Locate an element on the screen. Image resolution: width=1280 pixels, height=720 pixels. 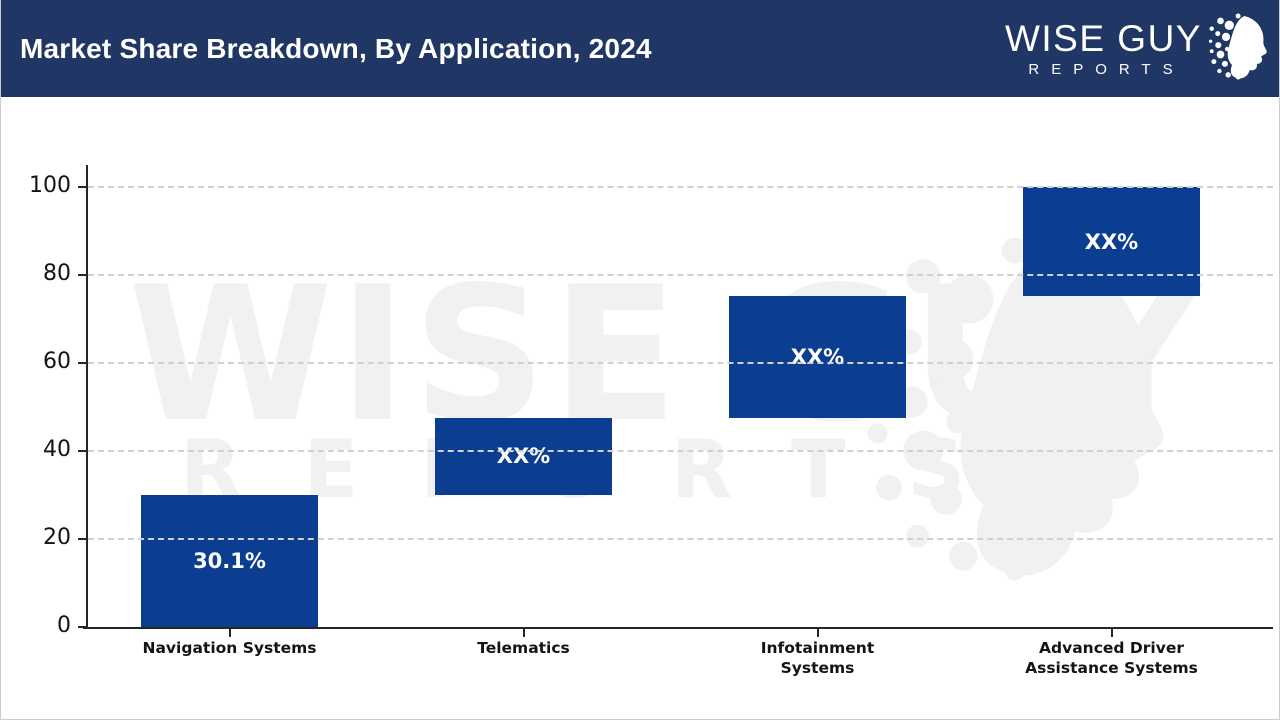
category-label-line: Systems is located at coordinates (817, 668).